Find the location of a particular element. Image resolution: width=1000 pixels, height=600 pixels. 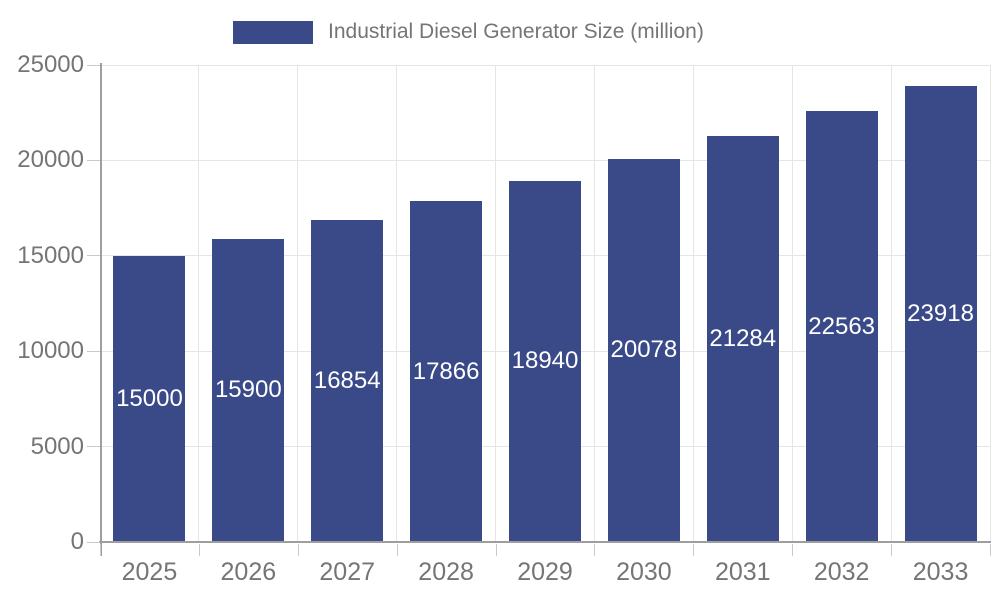

bar-value-label: 15900 is located at coordinates (248, 390).